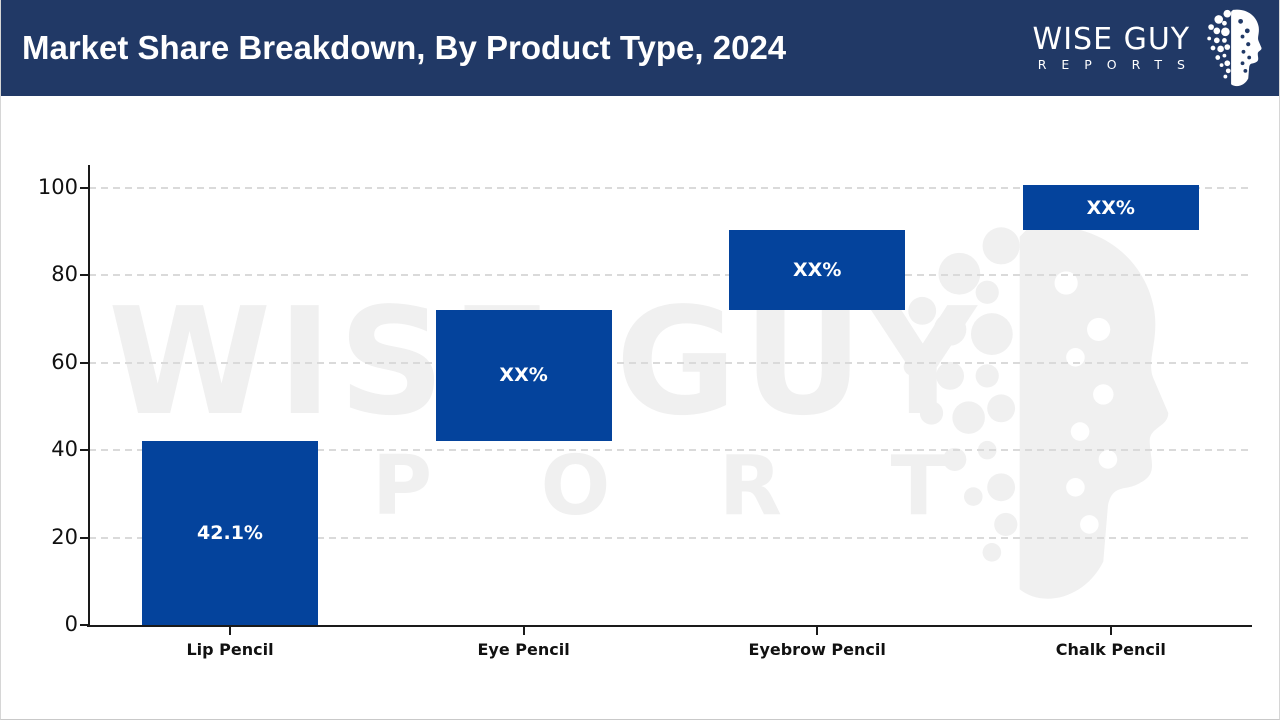 The image size is (1280, 720). I want to click on x-axis-category-label: Lip Pencil, so click(230, 649).